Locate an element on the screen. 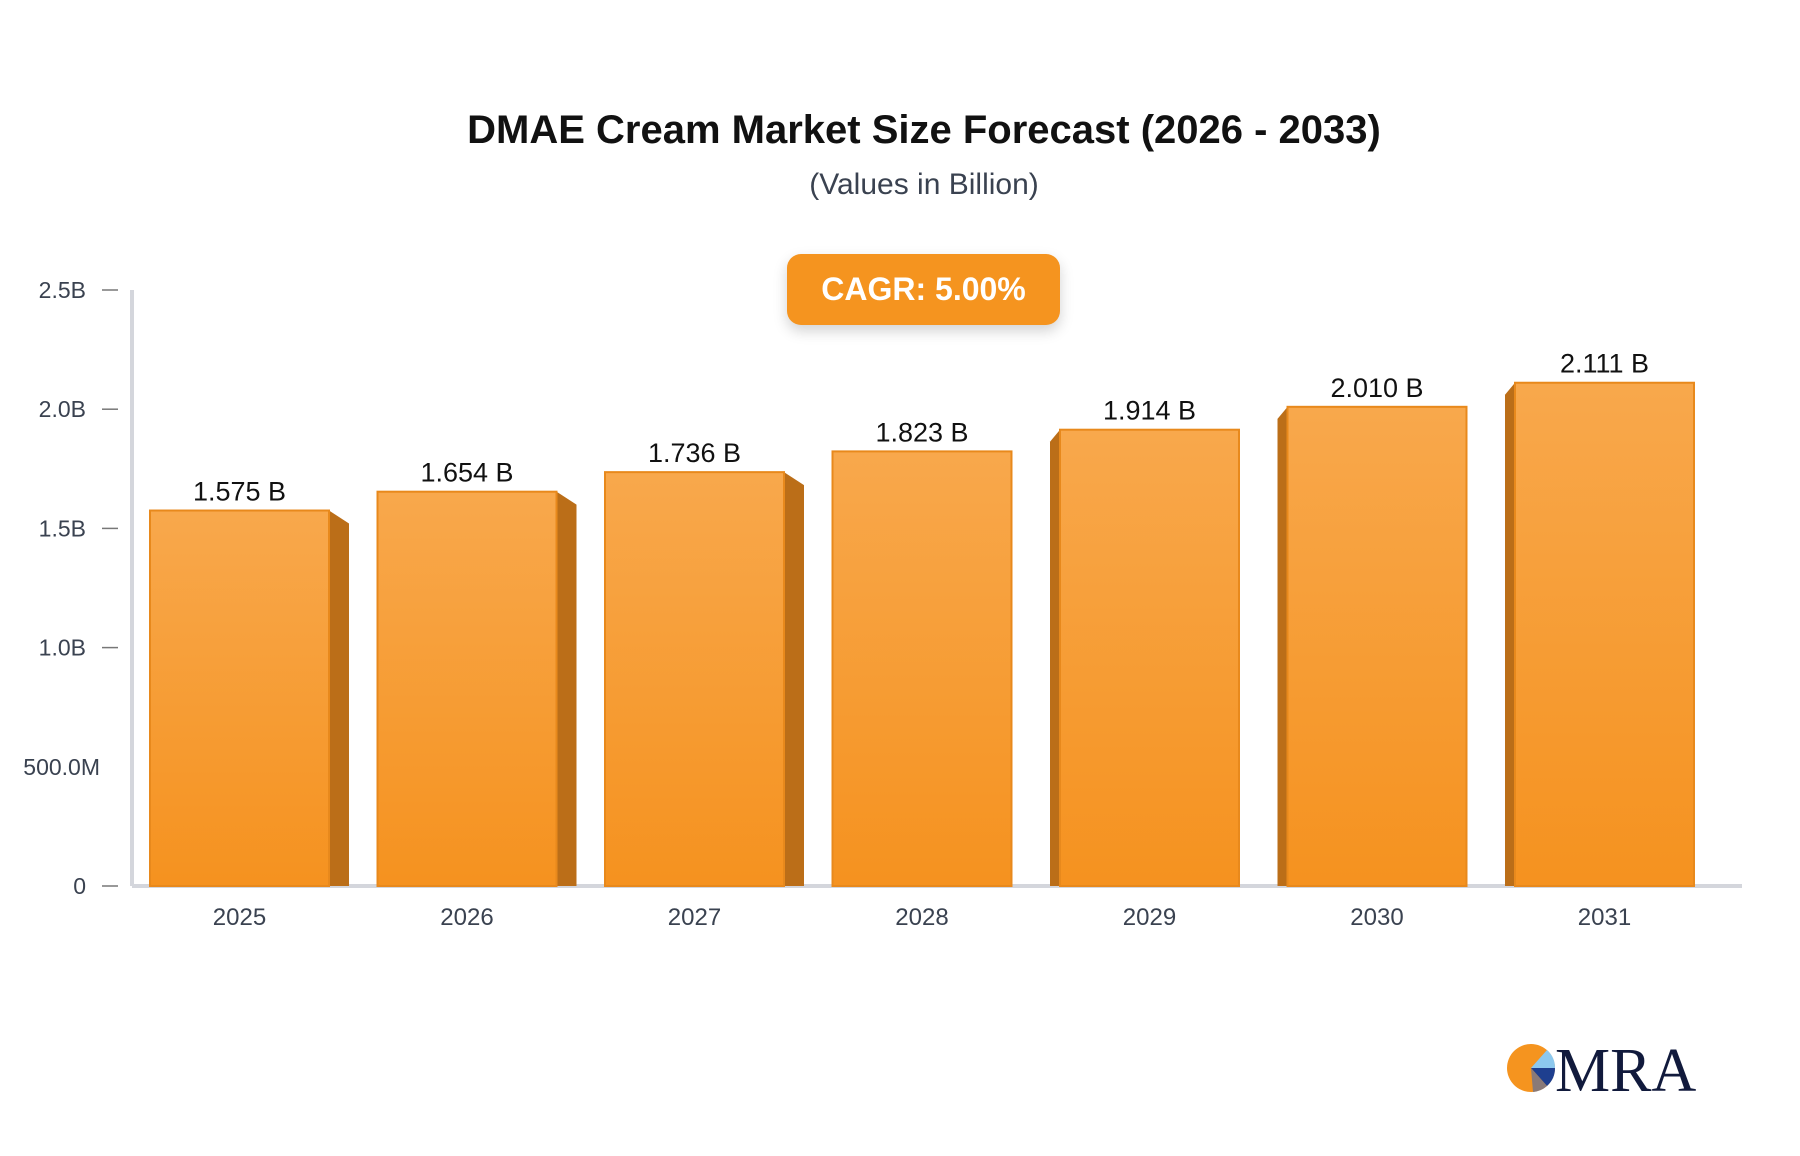 This screenshot has width=1800, height=1156. data-label: 1.736 B is located at coordinates (694, 453).